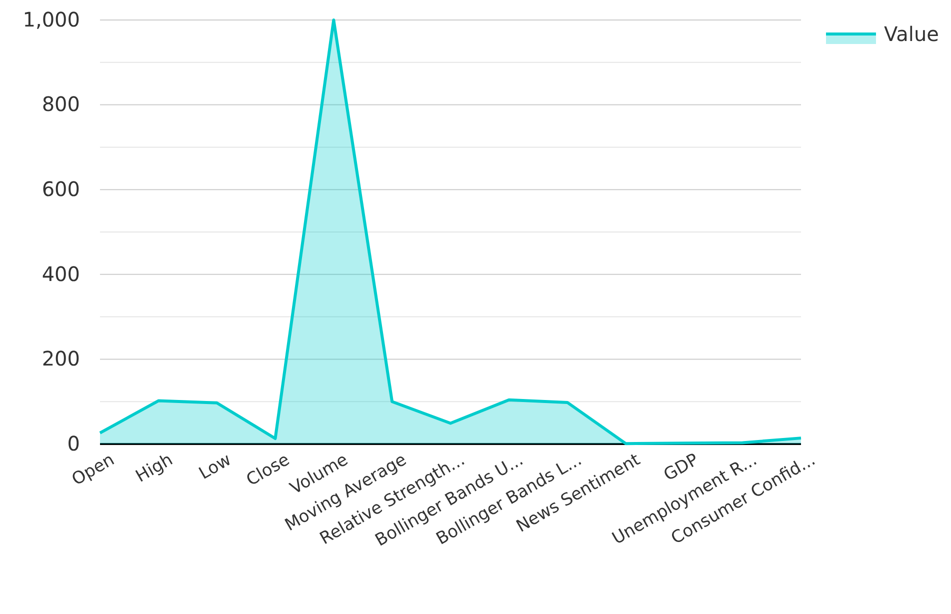  What do you see at coordinates (61, 274) in the screenshot?
I see `y-tick-label: 400` at bounding box center [61, 274].